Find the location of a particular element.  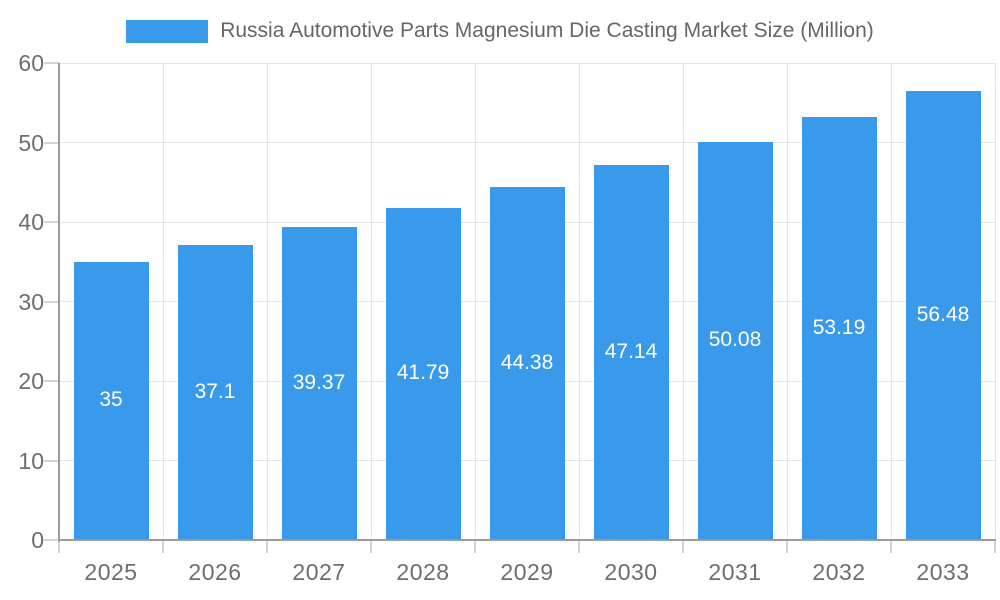

x-tick-label: 2033 is located at coordinates (943, 572).